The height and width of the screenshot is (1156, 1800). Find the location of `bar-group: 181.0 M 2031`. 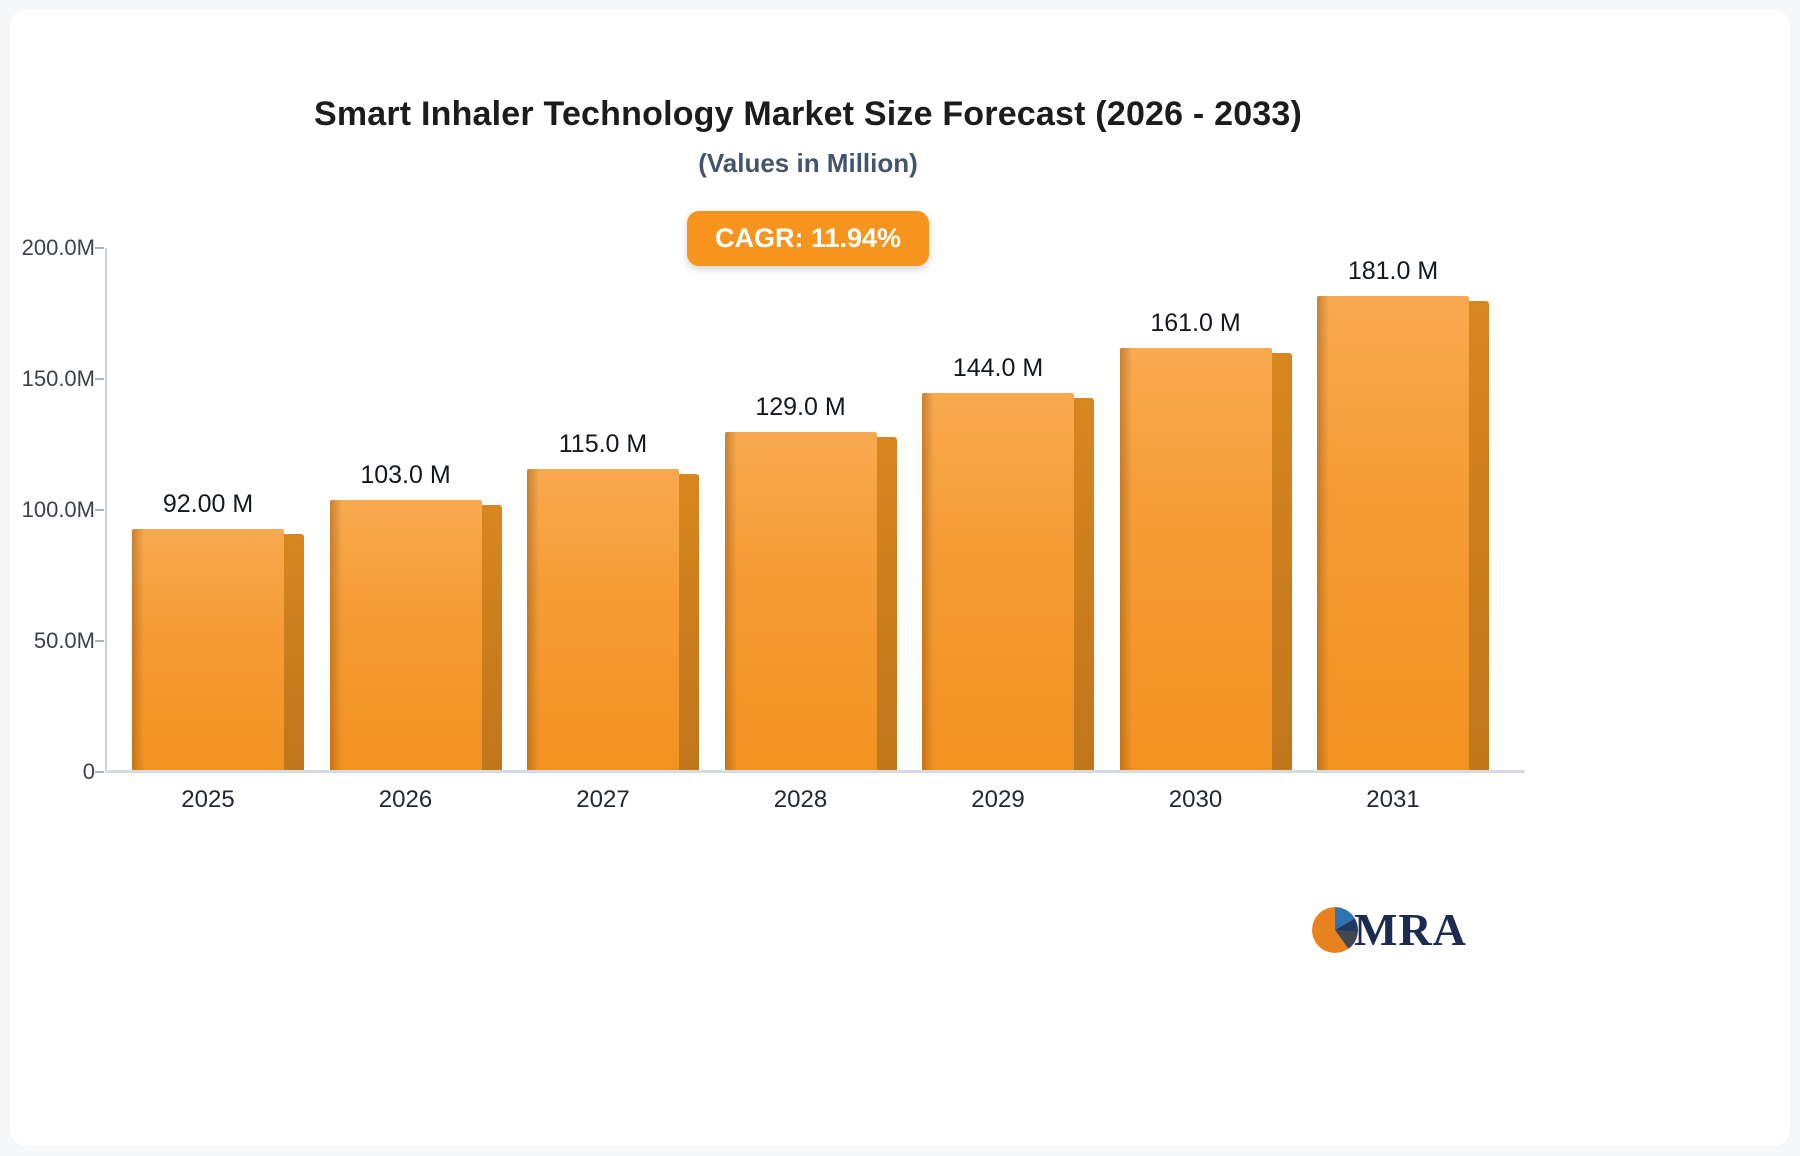

bar-group: 181.0 M 2031 is located at coordinates (1403, 529).